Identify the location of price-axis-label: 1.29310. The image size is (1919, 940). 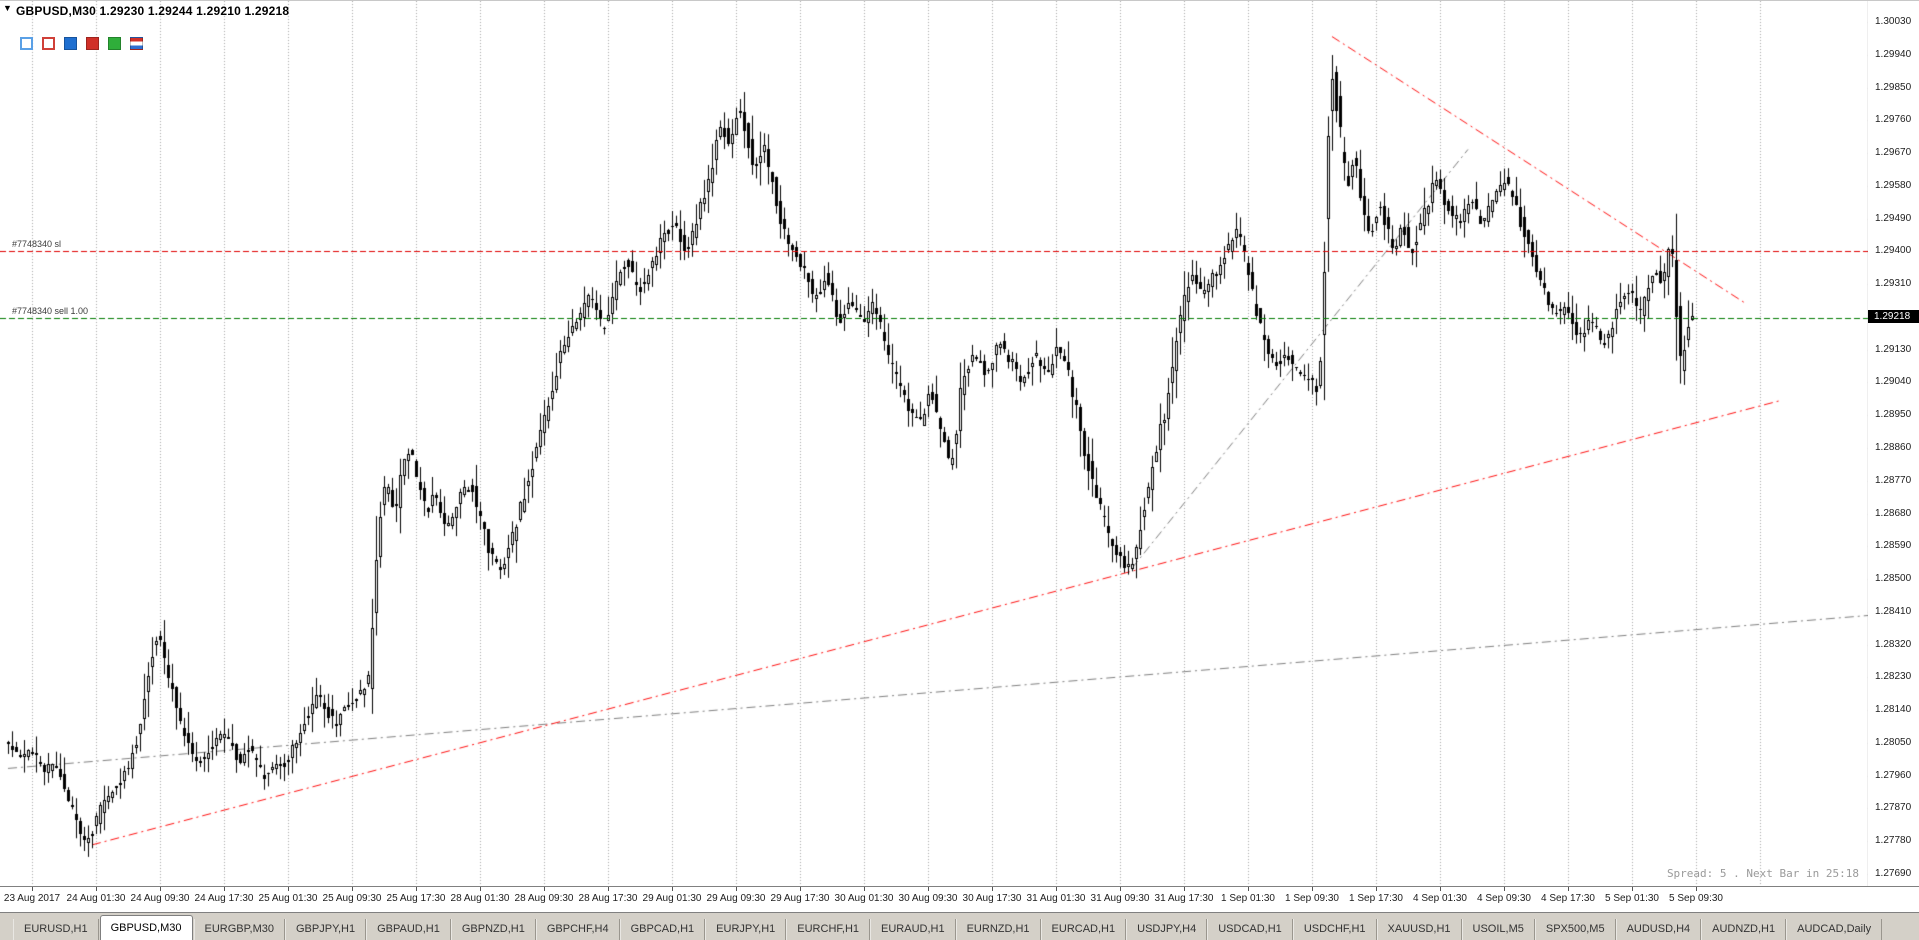
(1893, 284).